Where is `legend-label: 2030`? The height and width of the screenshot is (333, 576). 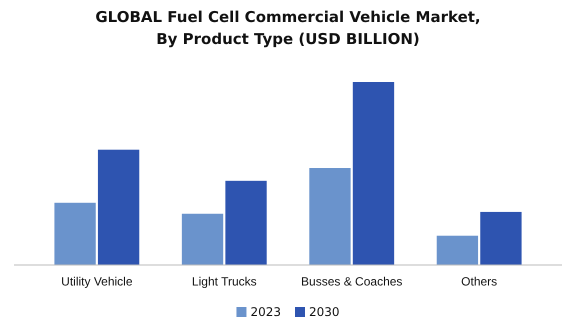 legend-label: 2030 is located at coordinates (324, 312).